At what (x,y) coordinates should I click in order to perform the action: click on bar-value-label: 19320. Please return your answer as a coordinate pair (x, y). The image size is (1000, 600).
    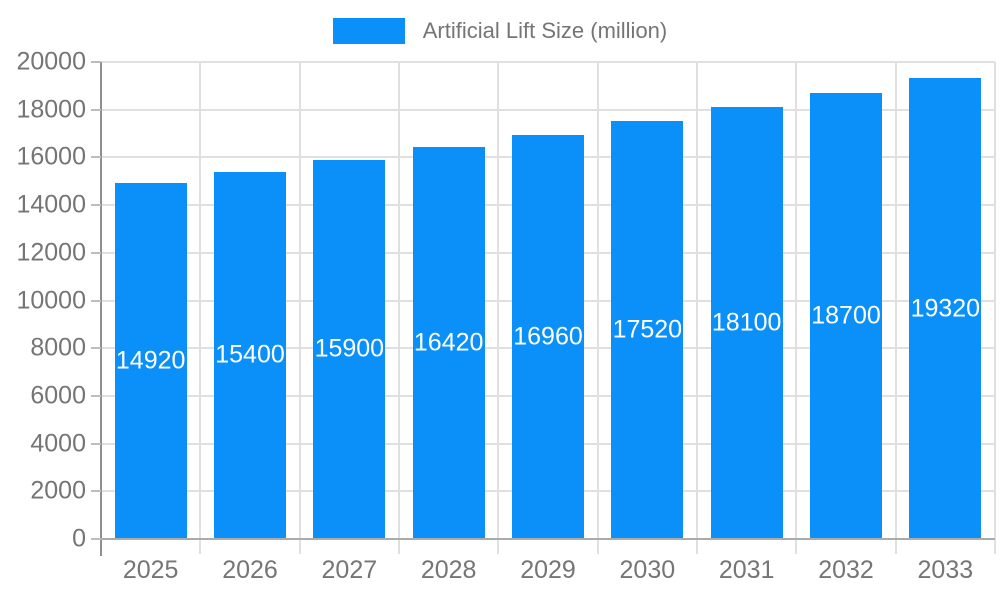
    Looking at the image, I should click on (945, 308).